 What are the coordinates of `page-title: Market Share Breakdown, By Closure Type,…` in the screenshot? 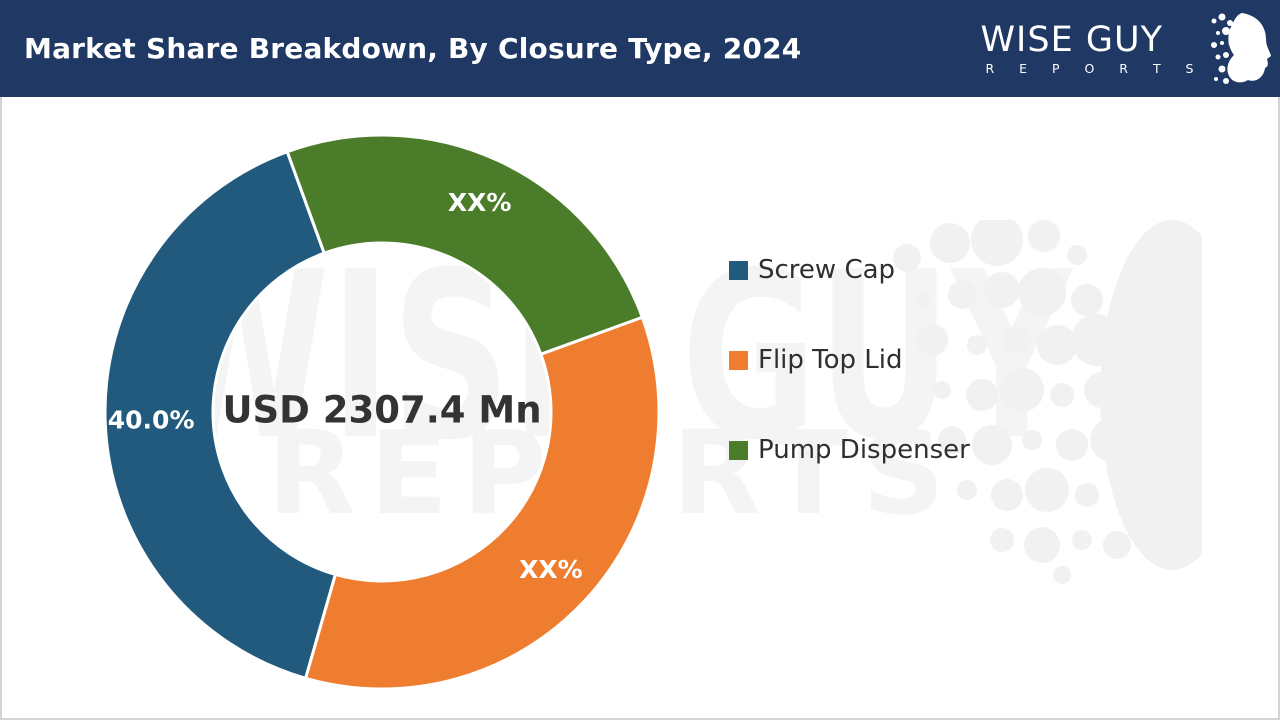 It's located at (413, 48).